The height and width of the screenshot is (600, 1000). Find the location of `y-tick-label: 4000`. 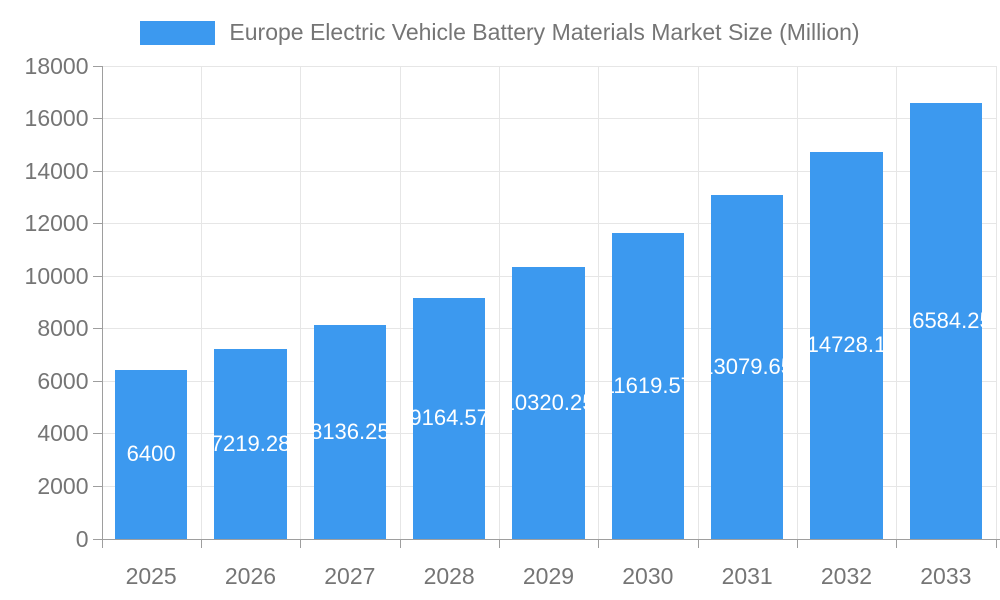

y-tick-label: 4000 is located at coordinates (63, 433).